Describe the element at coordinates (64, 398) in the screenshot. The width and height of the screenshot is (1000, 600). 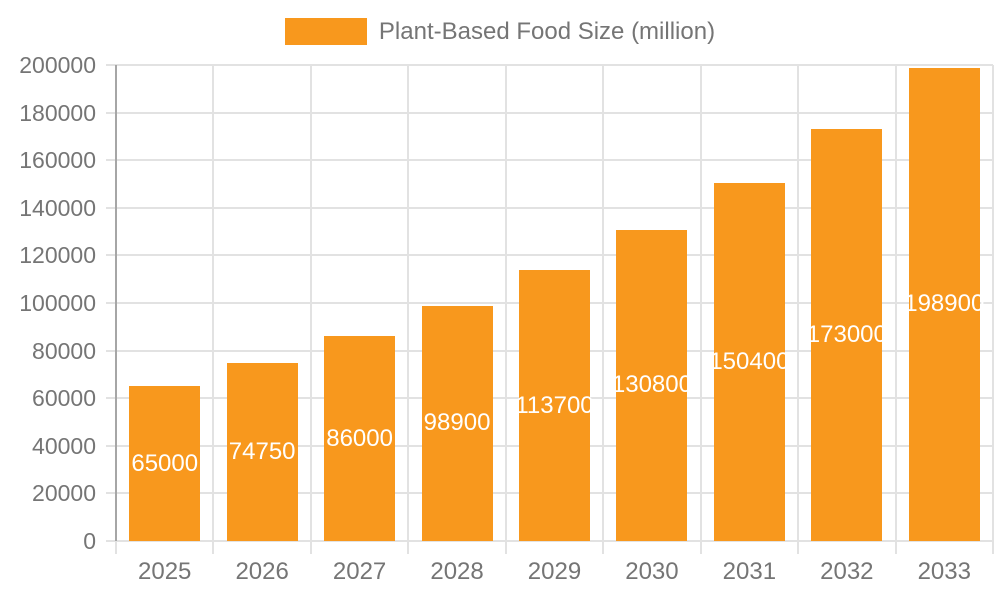
I see `y-axis-tick-label: 60000` at that location.